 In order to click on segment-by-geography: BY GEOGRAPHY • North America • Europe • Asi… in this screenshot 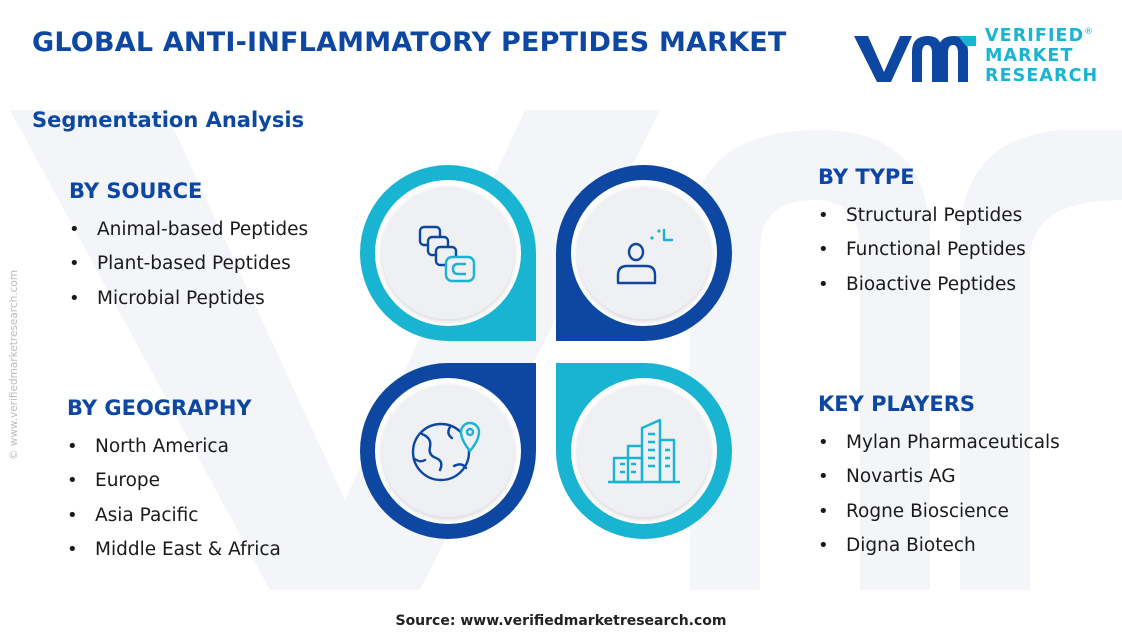, I will do `click(174, 481)`.